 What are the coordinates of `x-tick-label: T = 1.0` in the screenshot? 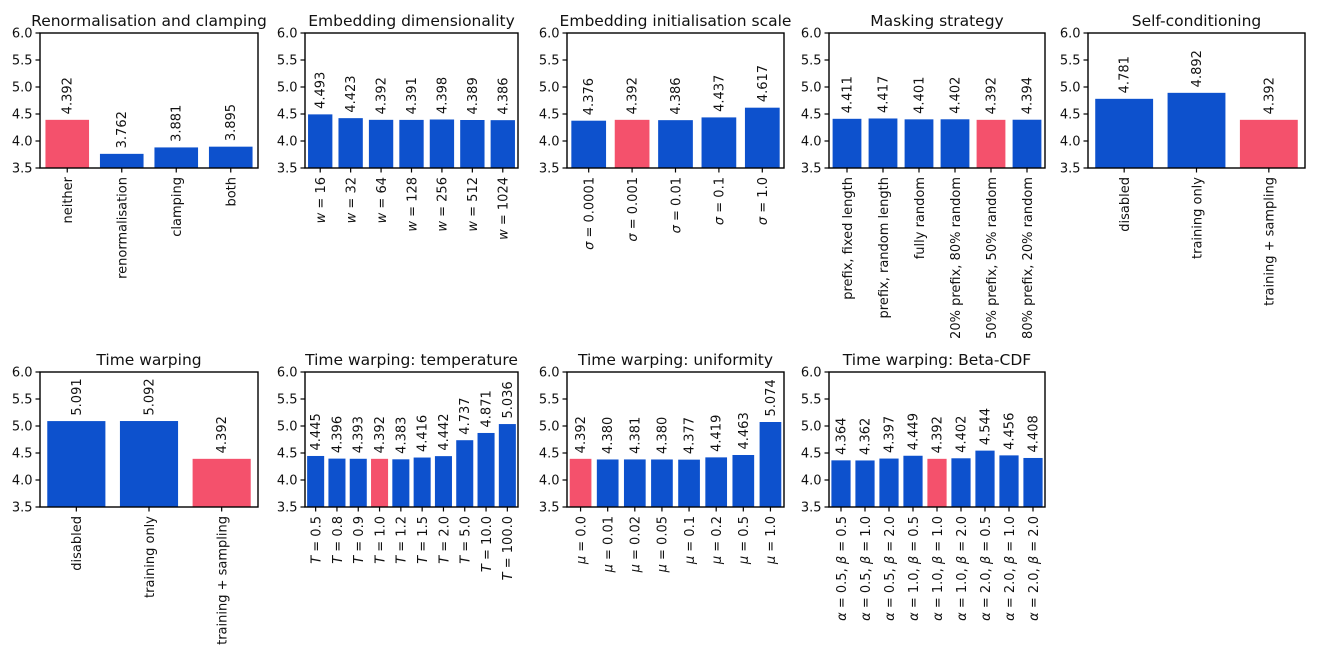 It's located at (380, 540).